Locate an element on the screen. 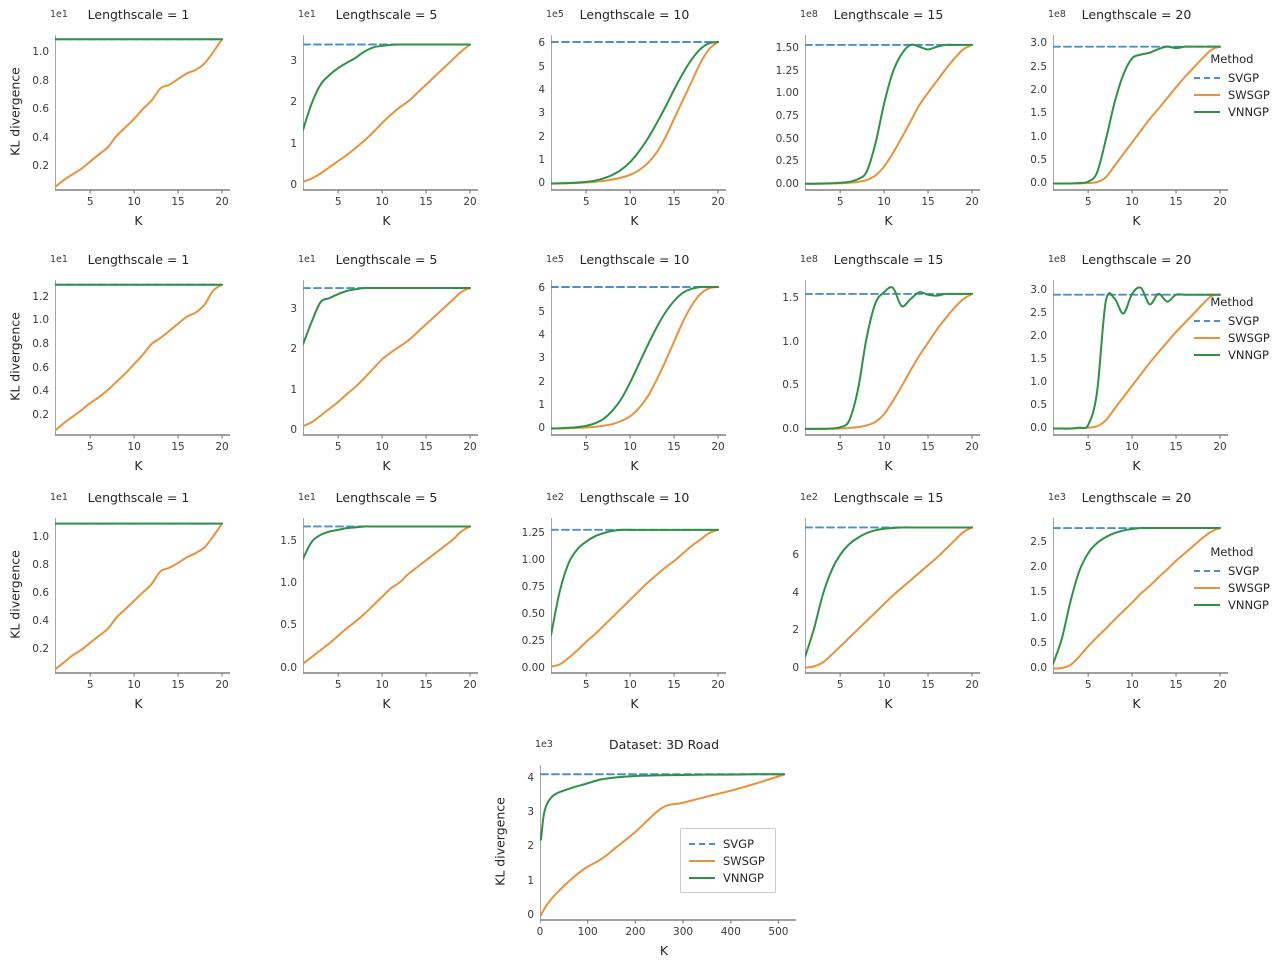 The image size is (1278, 961). legend-label: VNNGP is located at coordinates (1248, 604).